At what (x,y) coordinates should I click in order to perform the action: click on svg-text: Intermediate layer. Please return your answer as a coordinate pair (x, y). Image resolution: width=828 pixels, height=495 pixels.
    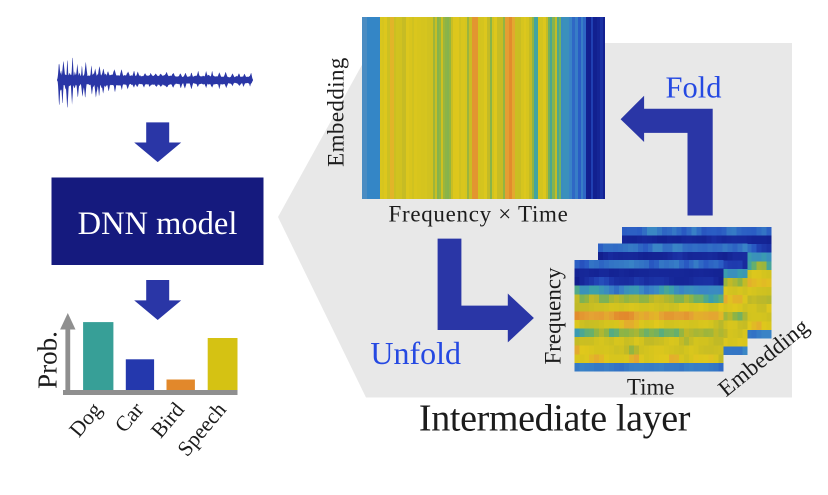
    Looking at the image, I should click on (555, 419).